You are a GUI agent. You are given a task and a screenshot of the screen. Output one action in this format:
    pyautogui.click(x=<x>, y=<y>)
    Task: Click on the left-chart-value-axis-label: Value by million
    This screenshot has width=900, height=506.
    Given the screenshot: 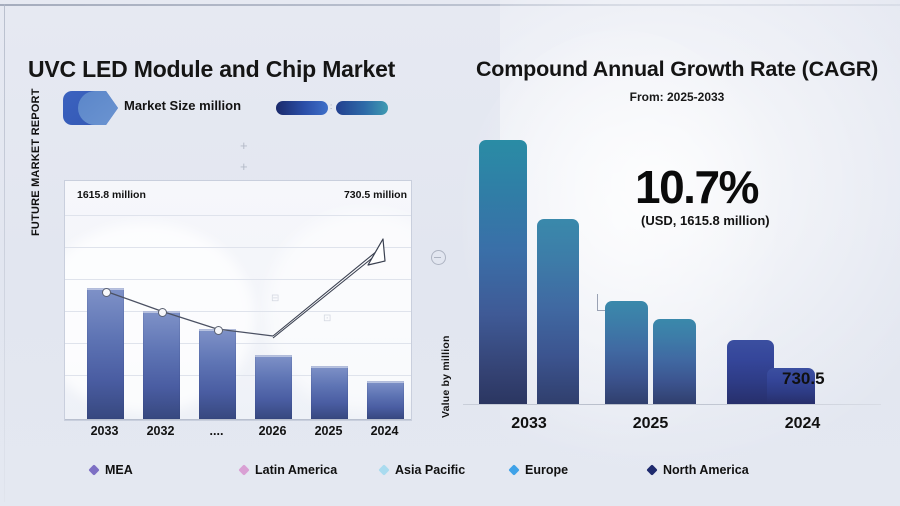 What is the action you would take?
    pyautogui.click(x=446, y=376)
    